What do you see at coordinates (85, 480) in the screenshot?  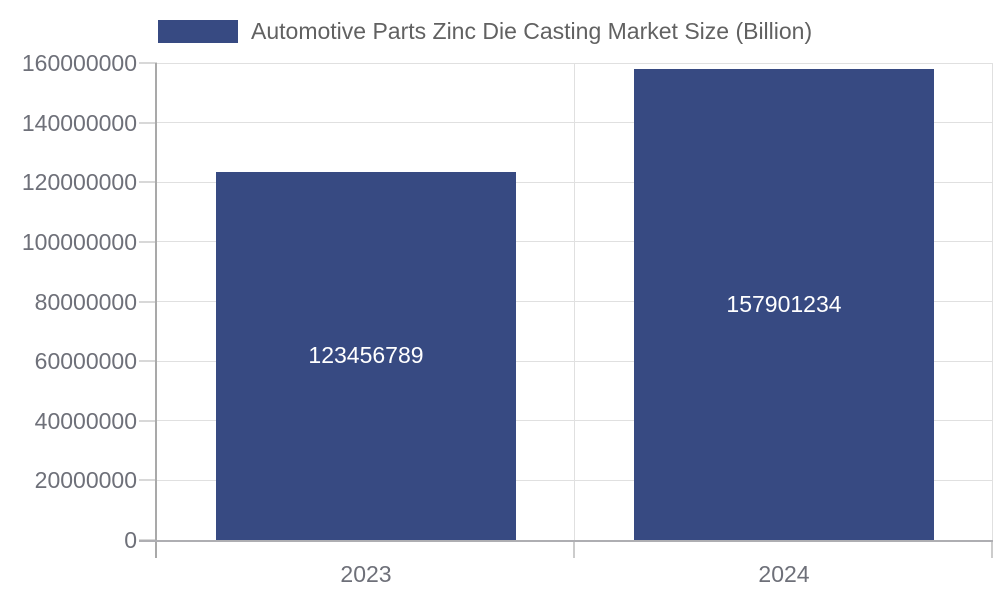 I see `y-tick-label: 20000000` at bounding box center [85, 480].